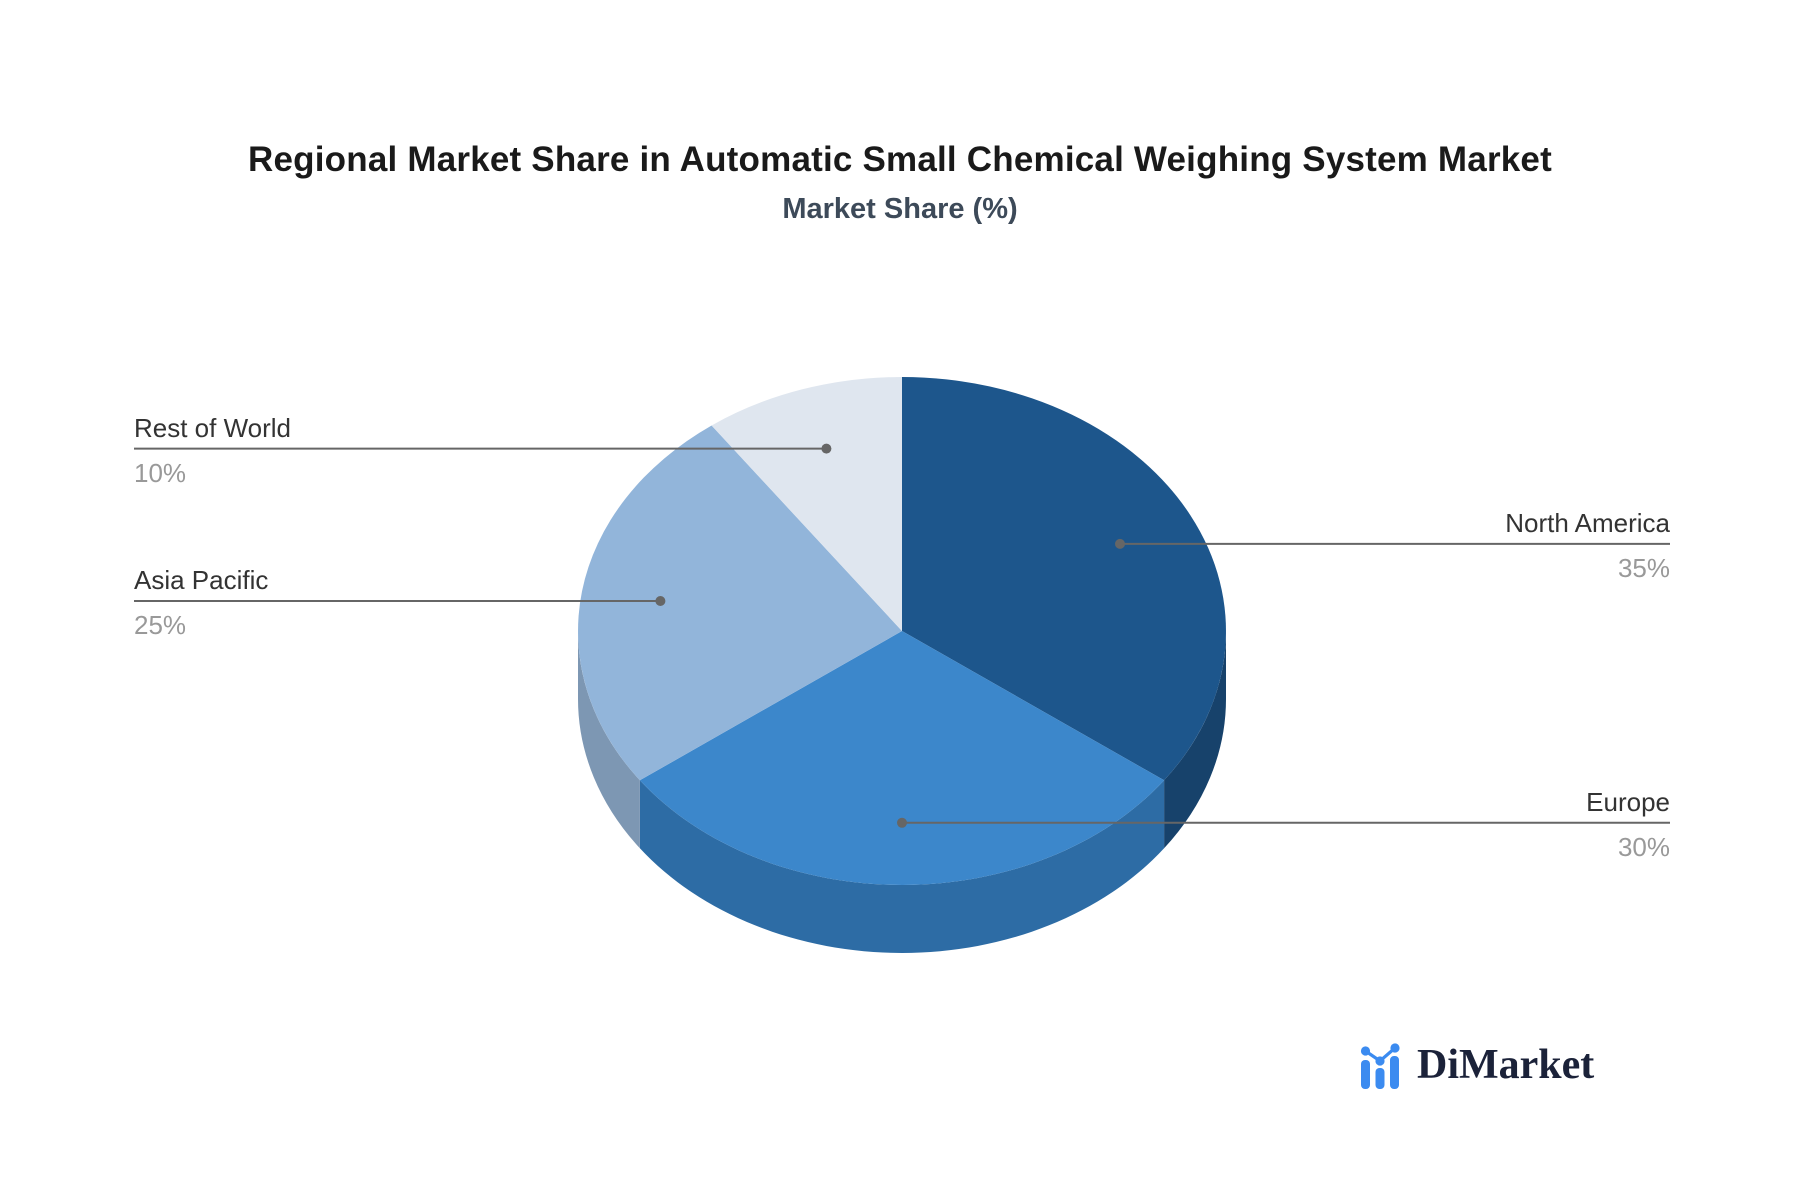 The height and width of the screenshot is (1196, 1800). Describe the element at coordinates (1587, 523) in the screenshot. I see `slice-label: North America` at that location.